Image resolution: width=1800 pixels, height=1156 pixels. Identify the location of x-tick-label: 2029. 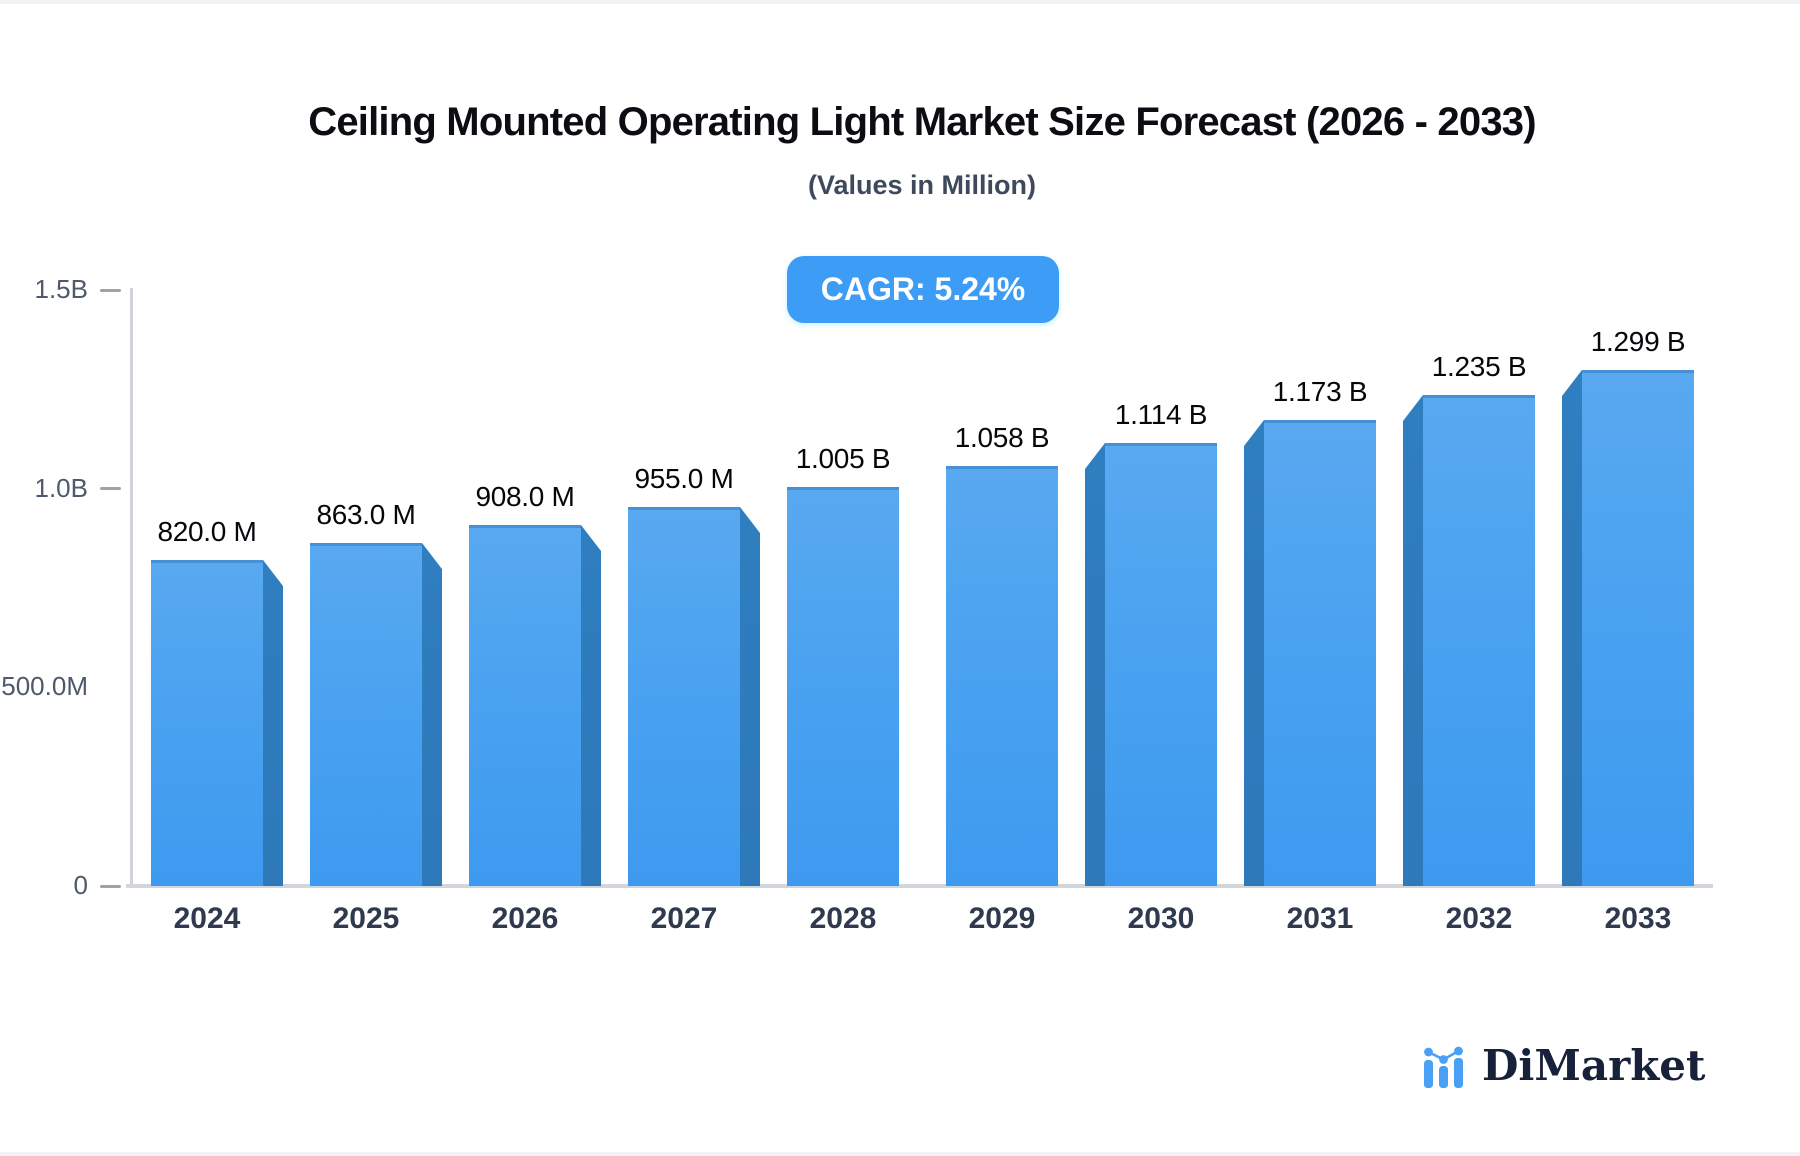
(1002, 918).